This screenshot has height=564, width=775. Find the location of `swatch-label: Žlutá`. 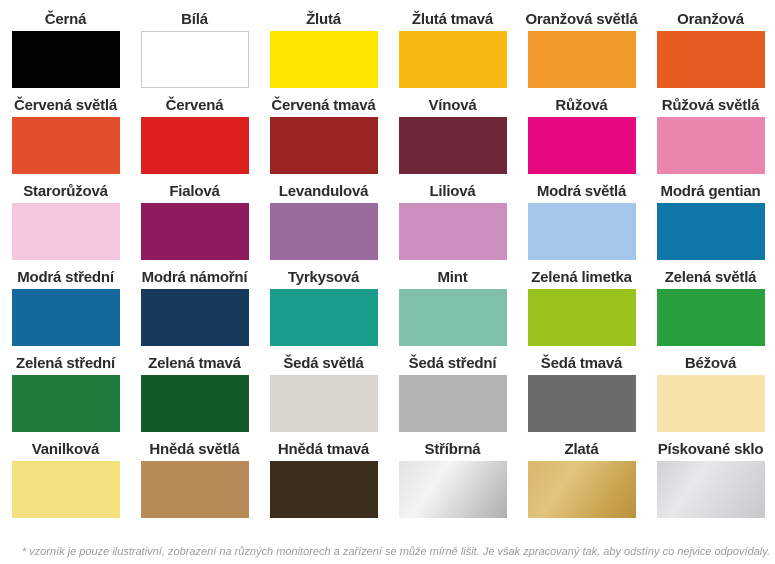

swatch-label: Žlutá is located at coordinates (323, 19).